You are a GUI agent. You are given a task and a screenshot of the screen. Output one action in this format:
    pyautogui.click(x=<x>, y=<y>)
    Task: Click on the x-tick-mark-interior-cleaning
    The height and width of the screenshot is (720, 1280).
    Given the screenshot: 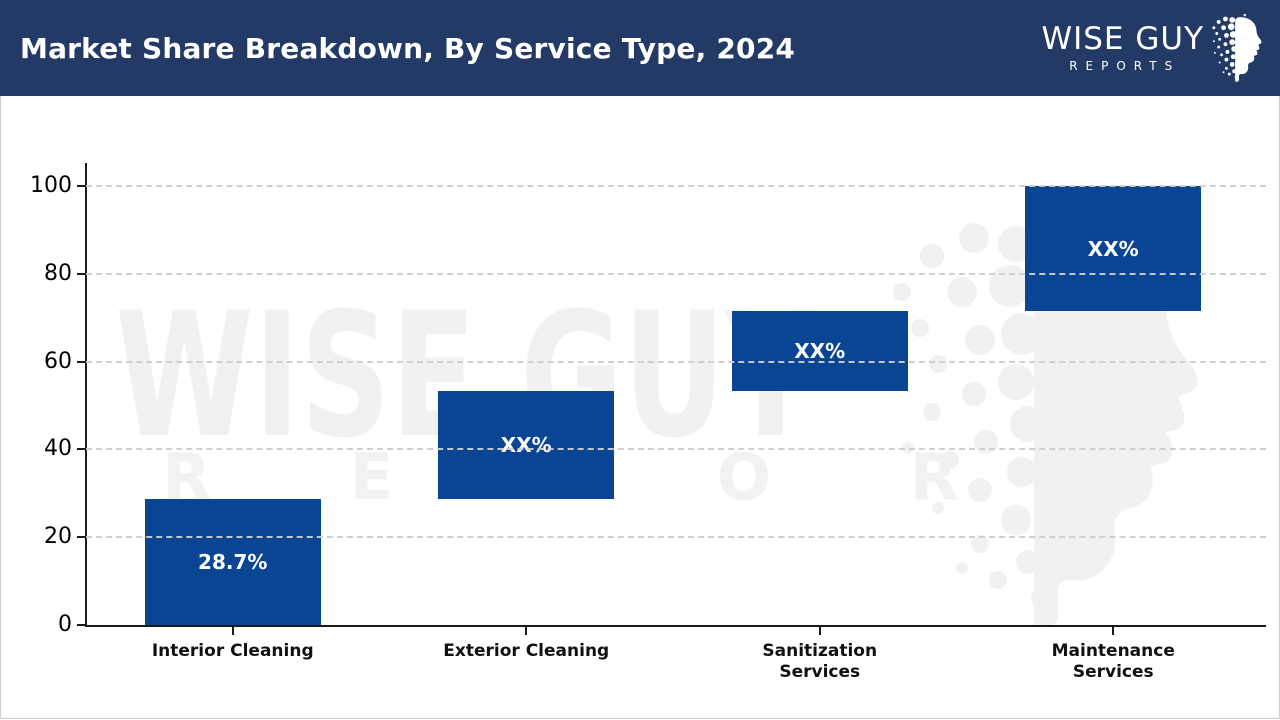 What is the action you would take?
    pyautogui.click(x=232, y=631)
    